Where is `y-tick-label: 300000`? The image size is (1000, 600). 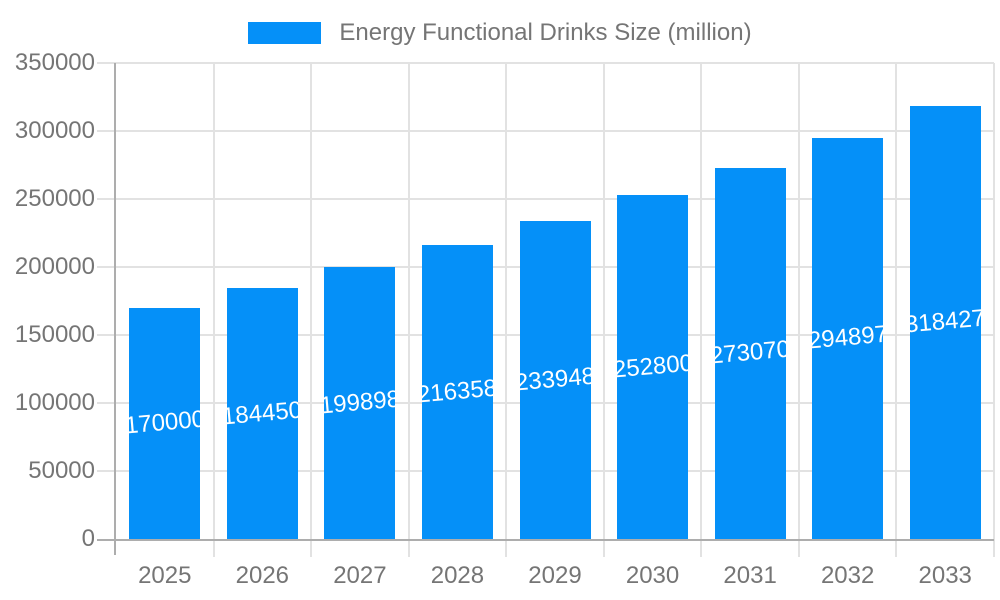
y-tick-label: 300000 is located at coordinates (54, 130).